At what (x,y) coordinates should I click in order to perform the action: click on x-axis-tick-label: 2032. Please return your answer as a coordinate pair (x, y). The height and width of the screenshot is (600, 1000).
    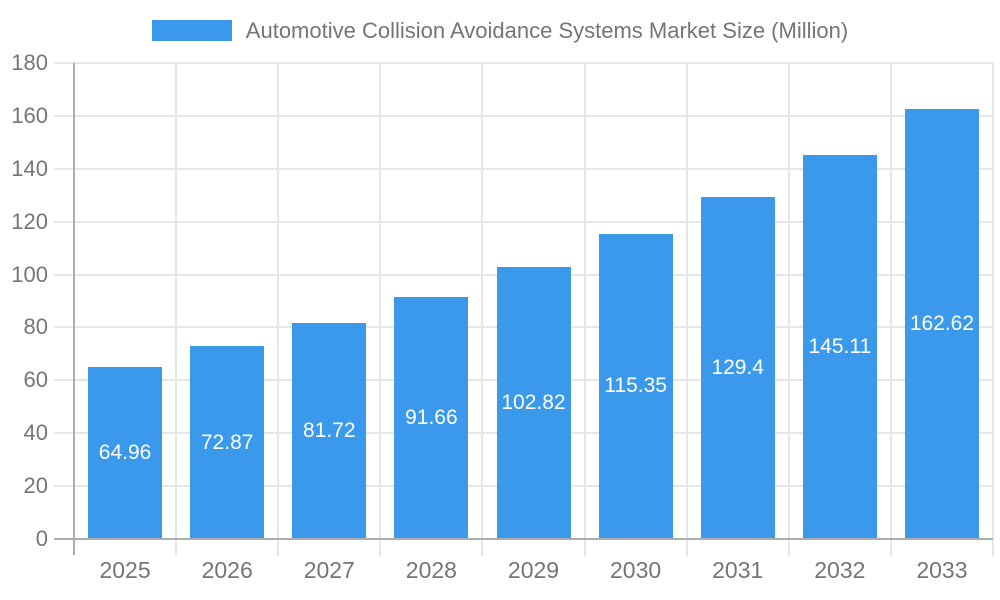
    Looking at the image, I should click on (840, 570).